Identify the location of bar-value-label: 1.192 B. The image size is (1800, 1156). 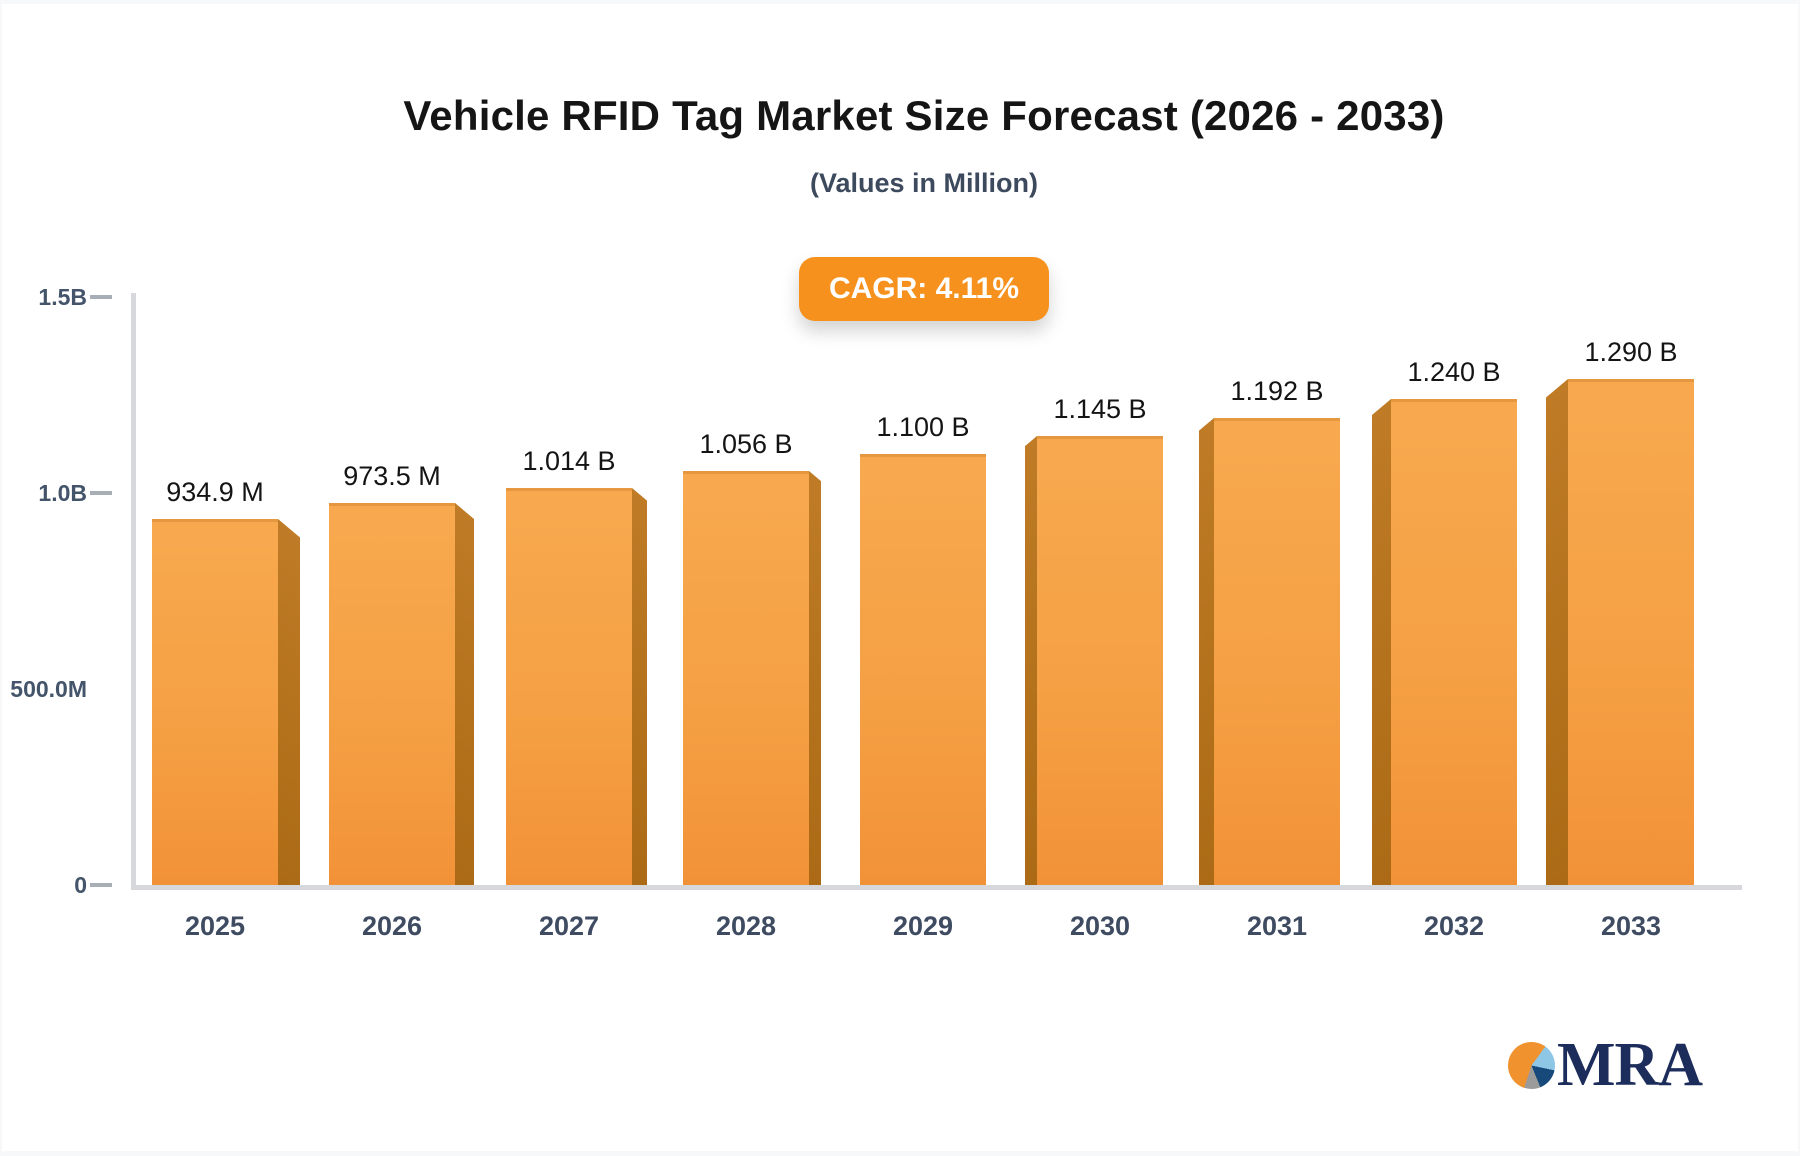
(1277, 391).